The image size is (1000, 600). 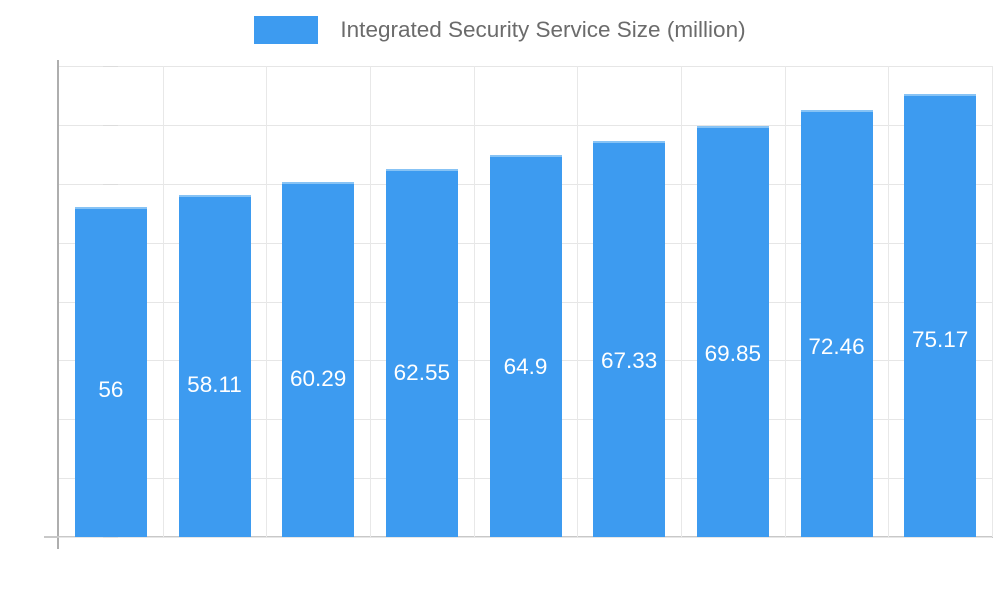 I want to click on y-axis-line, so click(x=58, y=304).